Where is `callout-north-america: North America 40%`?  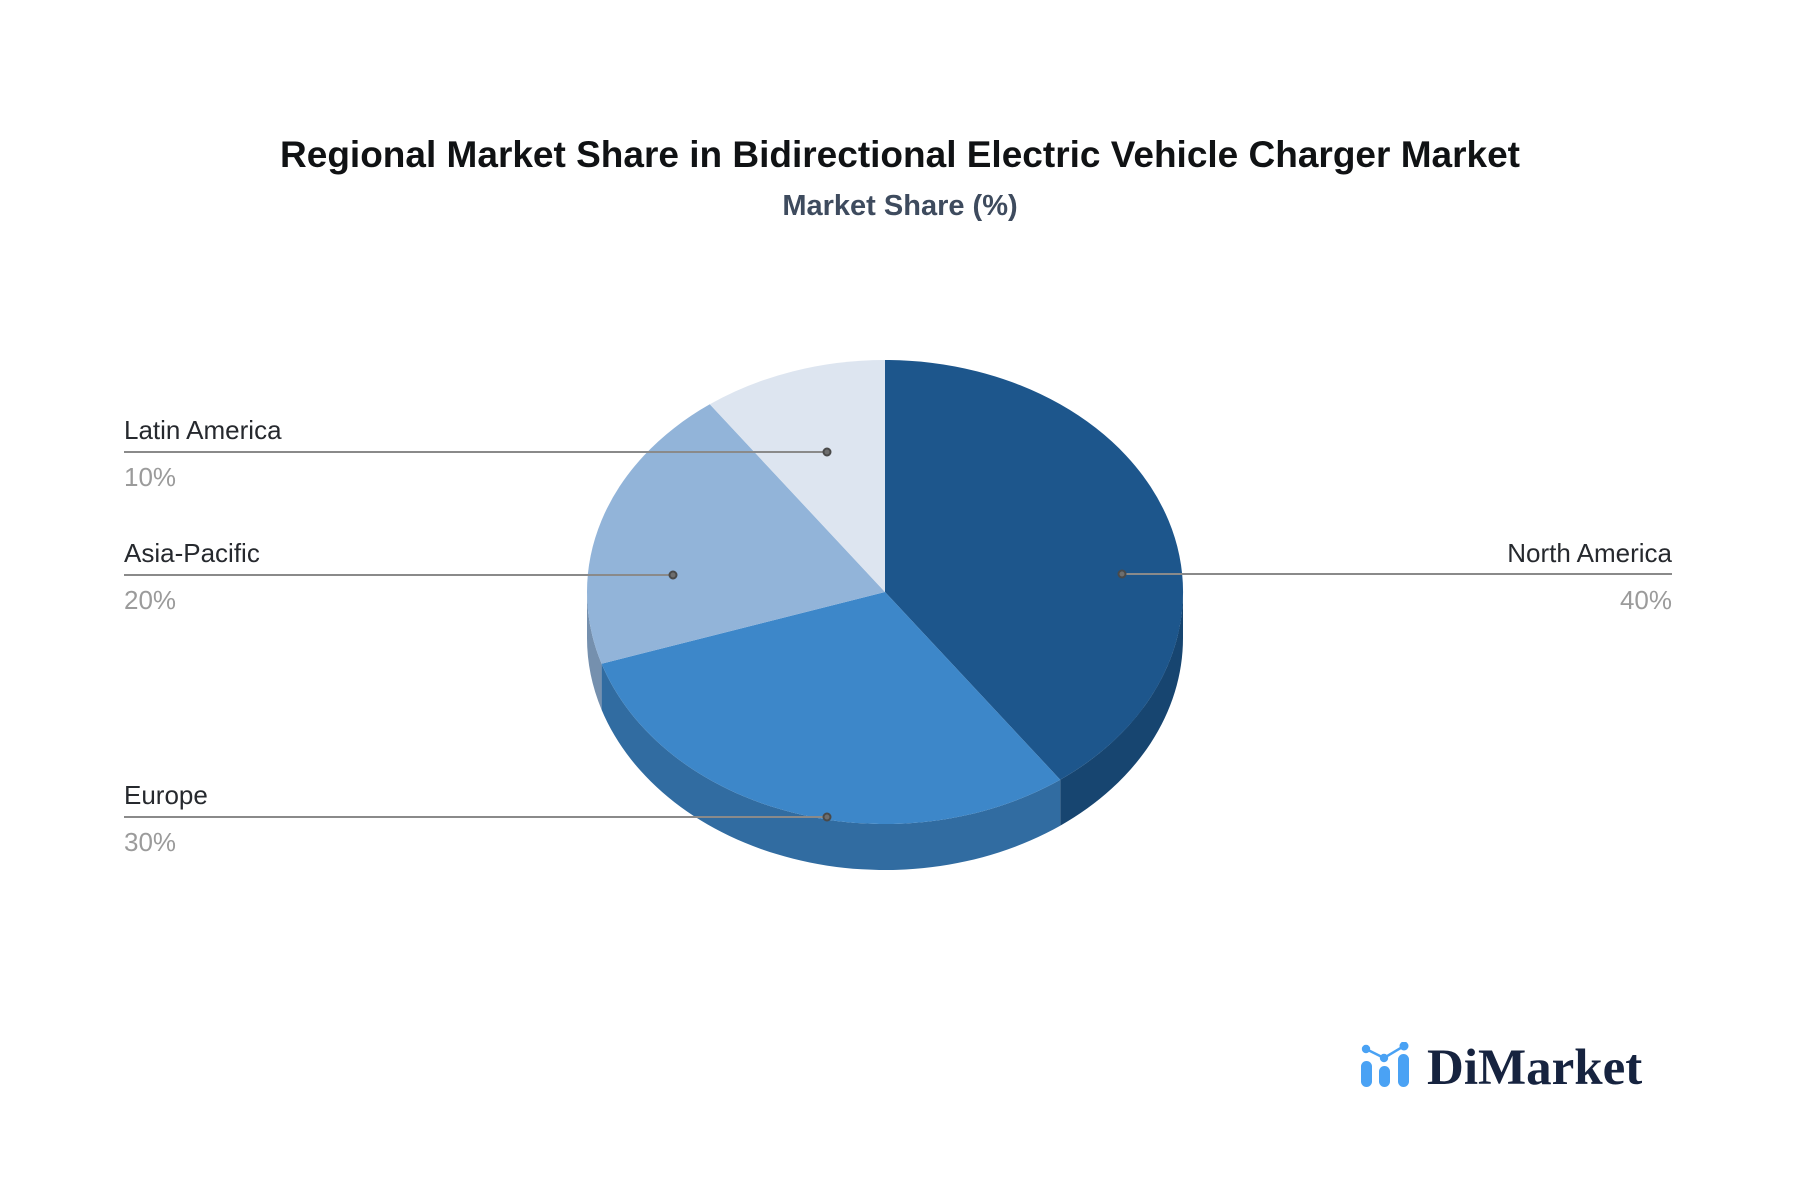
callout-north-america: North America 40% is located at coordinates (1397, 576).